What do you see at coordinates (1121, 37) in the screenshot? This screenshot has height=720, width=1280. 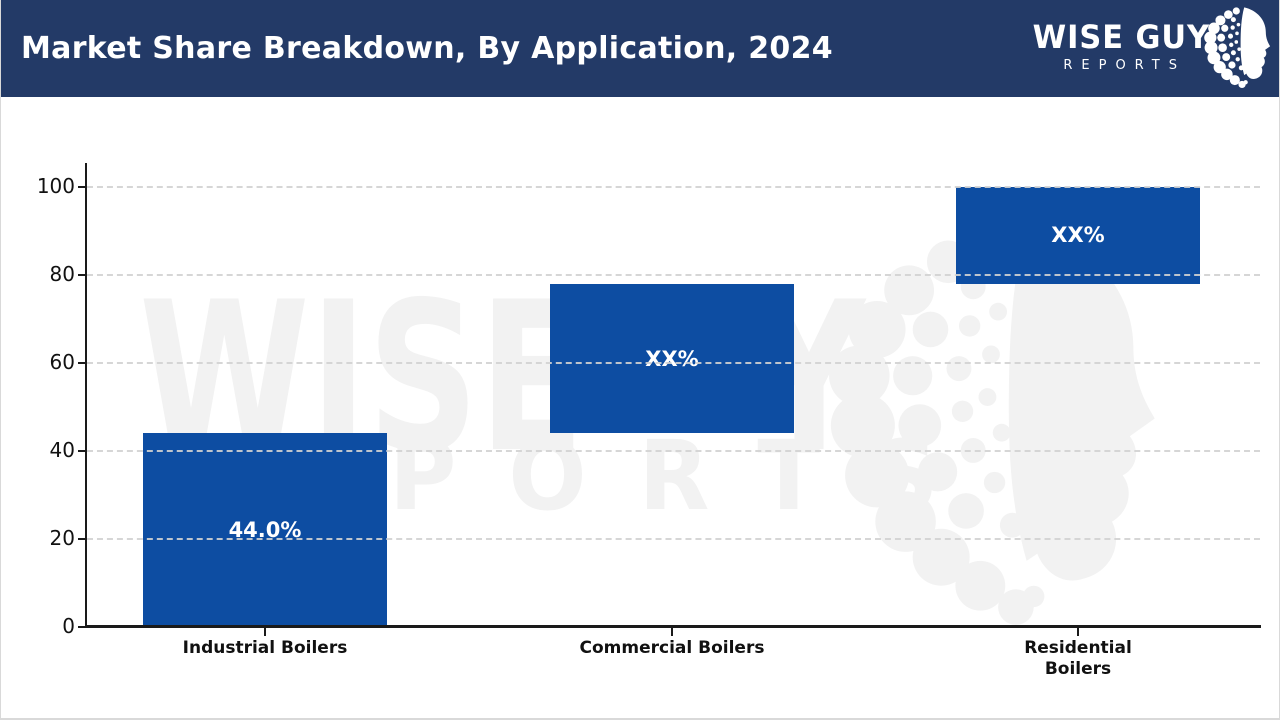 I see `logo-wordmark: WISE GUY` at bounding box center [1121, 37].